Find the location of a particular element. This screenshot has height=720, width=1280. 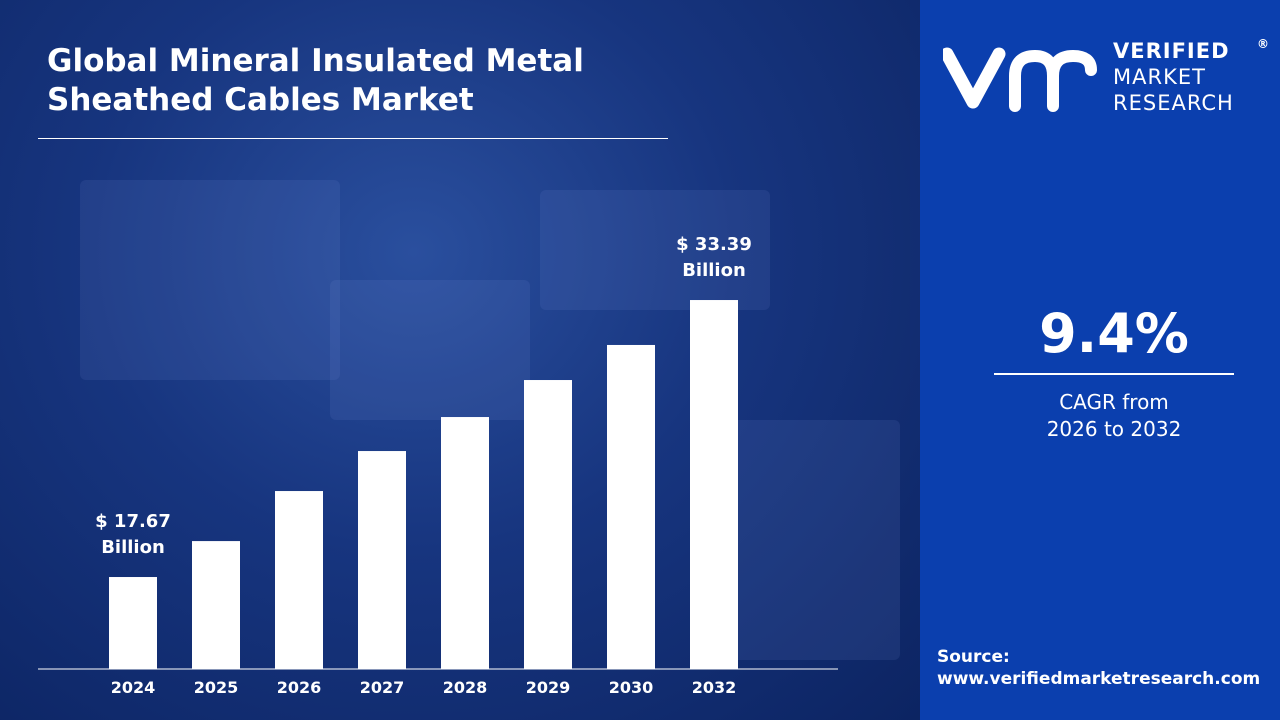

cagr-label-line-1: CAGR from is located at coordinates (1114, 402).